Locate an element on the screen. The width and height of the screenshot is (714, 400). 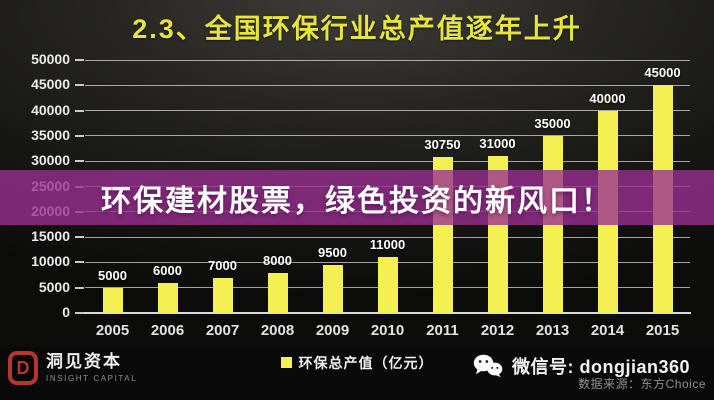
bar-value-label: 8000 is located at coordinates (277, 260).